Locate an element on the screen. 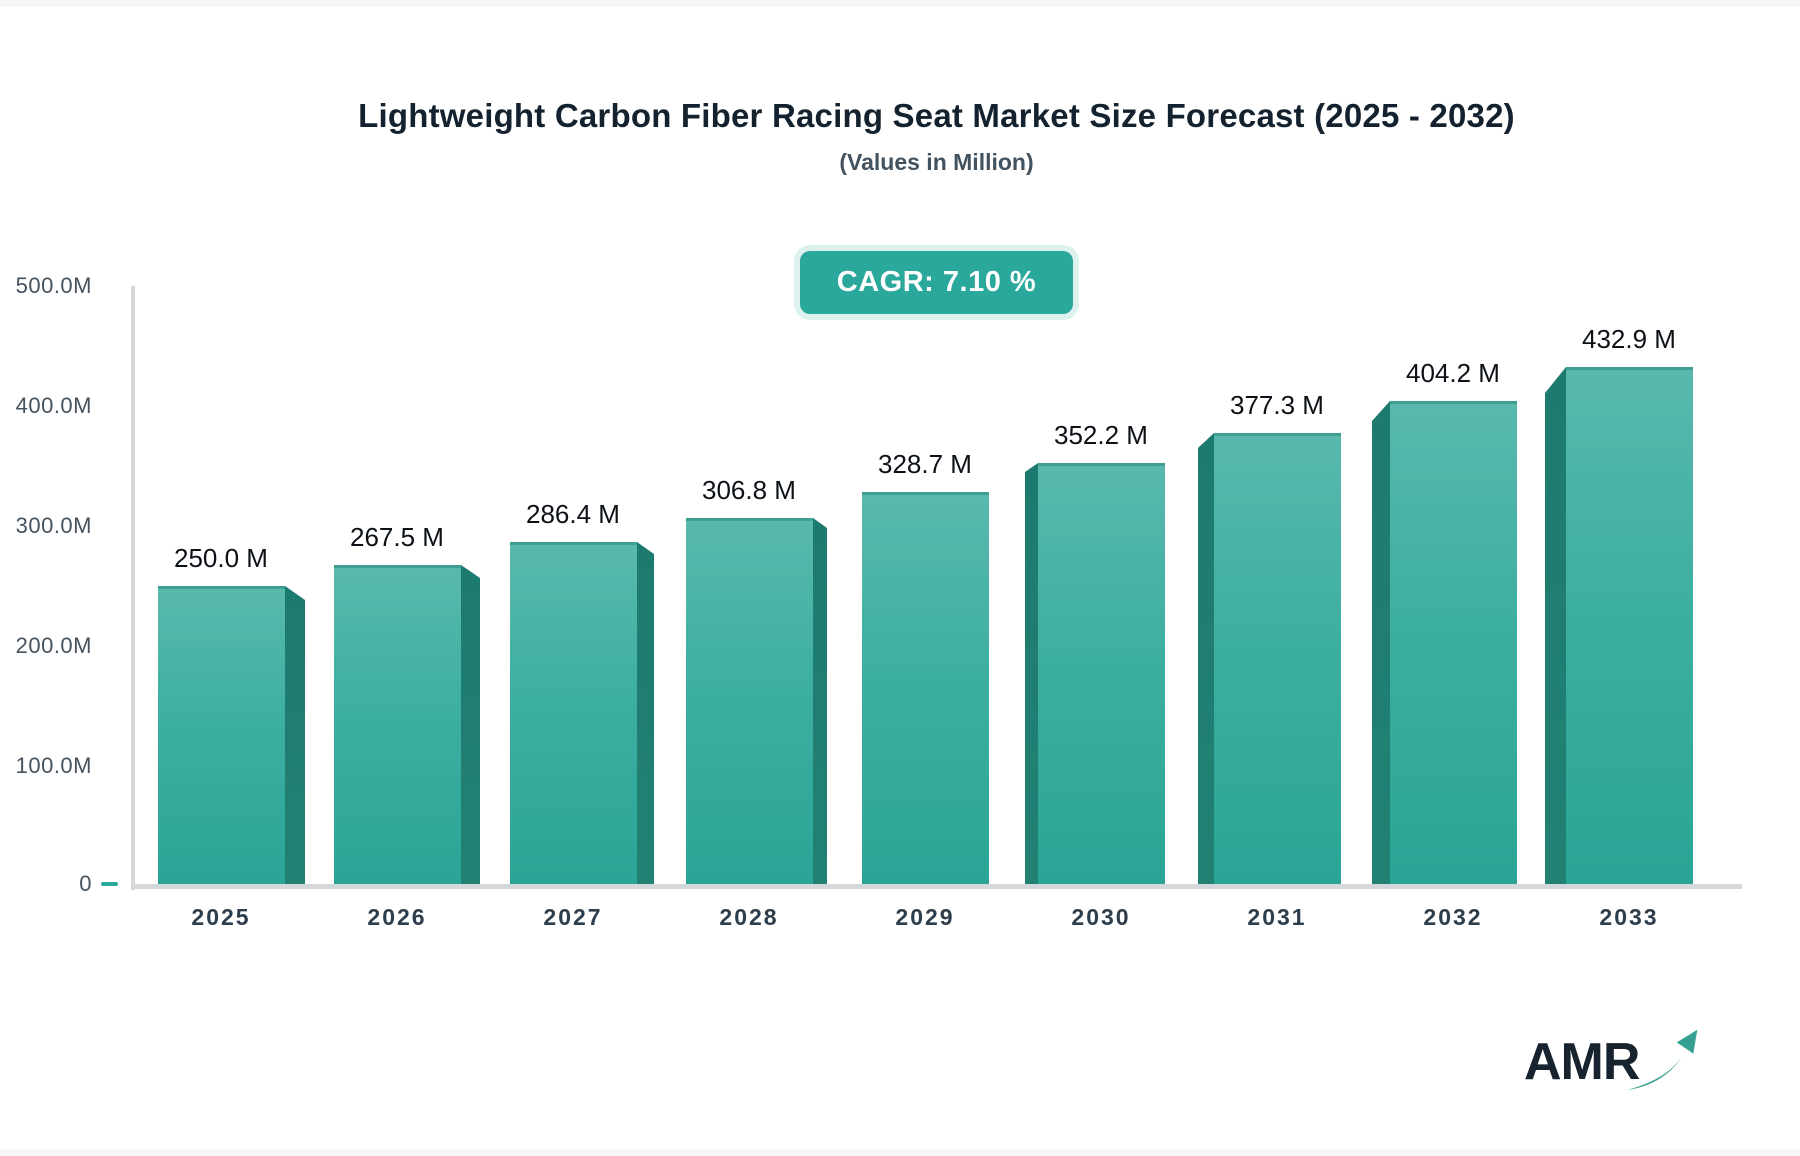 The height and width of the screenshot is (1156, 1800). y-axis-tick-label: 0 is located at coordinates (85, 883).